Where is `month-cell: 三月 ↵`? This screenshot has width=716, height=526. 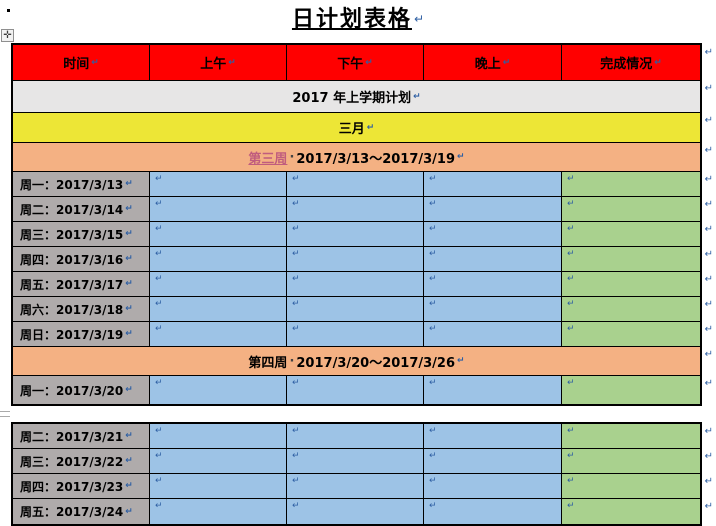
month-cell: 三月 ↵ is located at coordinates (356, 127).